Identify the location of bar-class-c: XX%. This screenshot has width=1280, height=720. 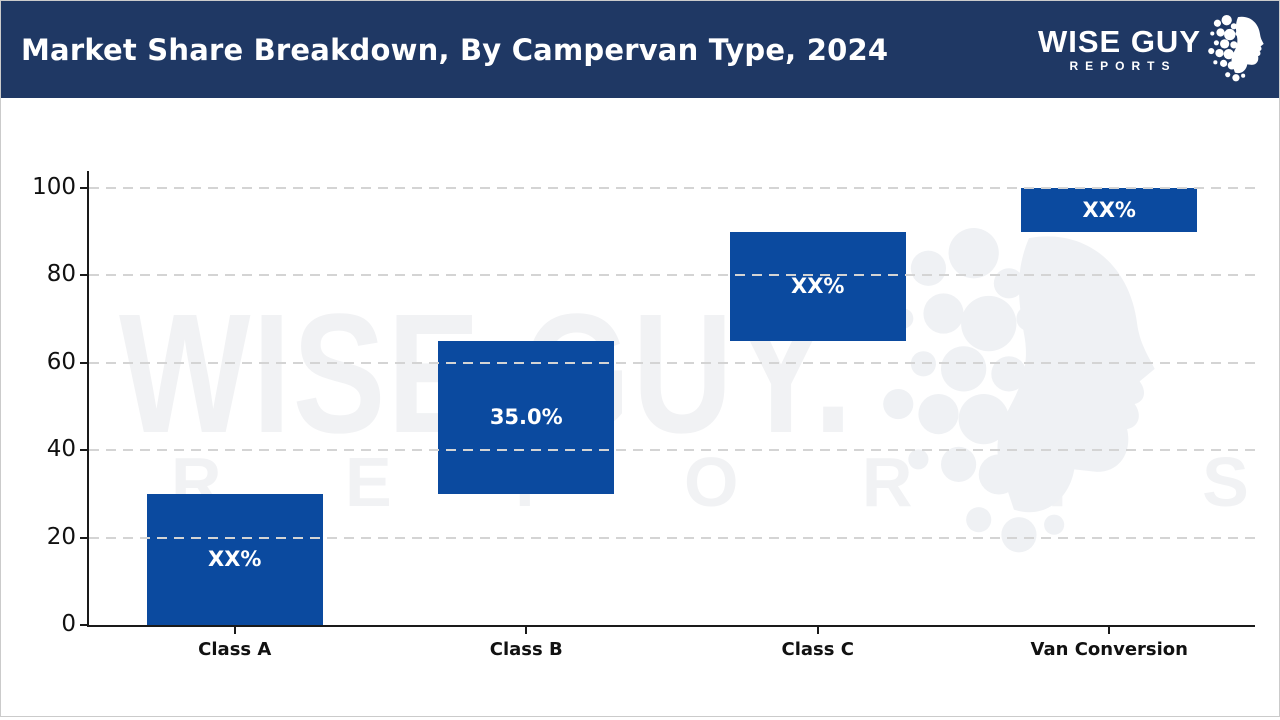
(817, 286).